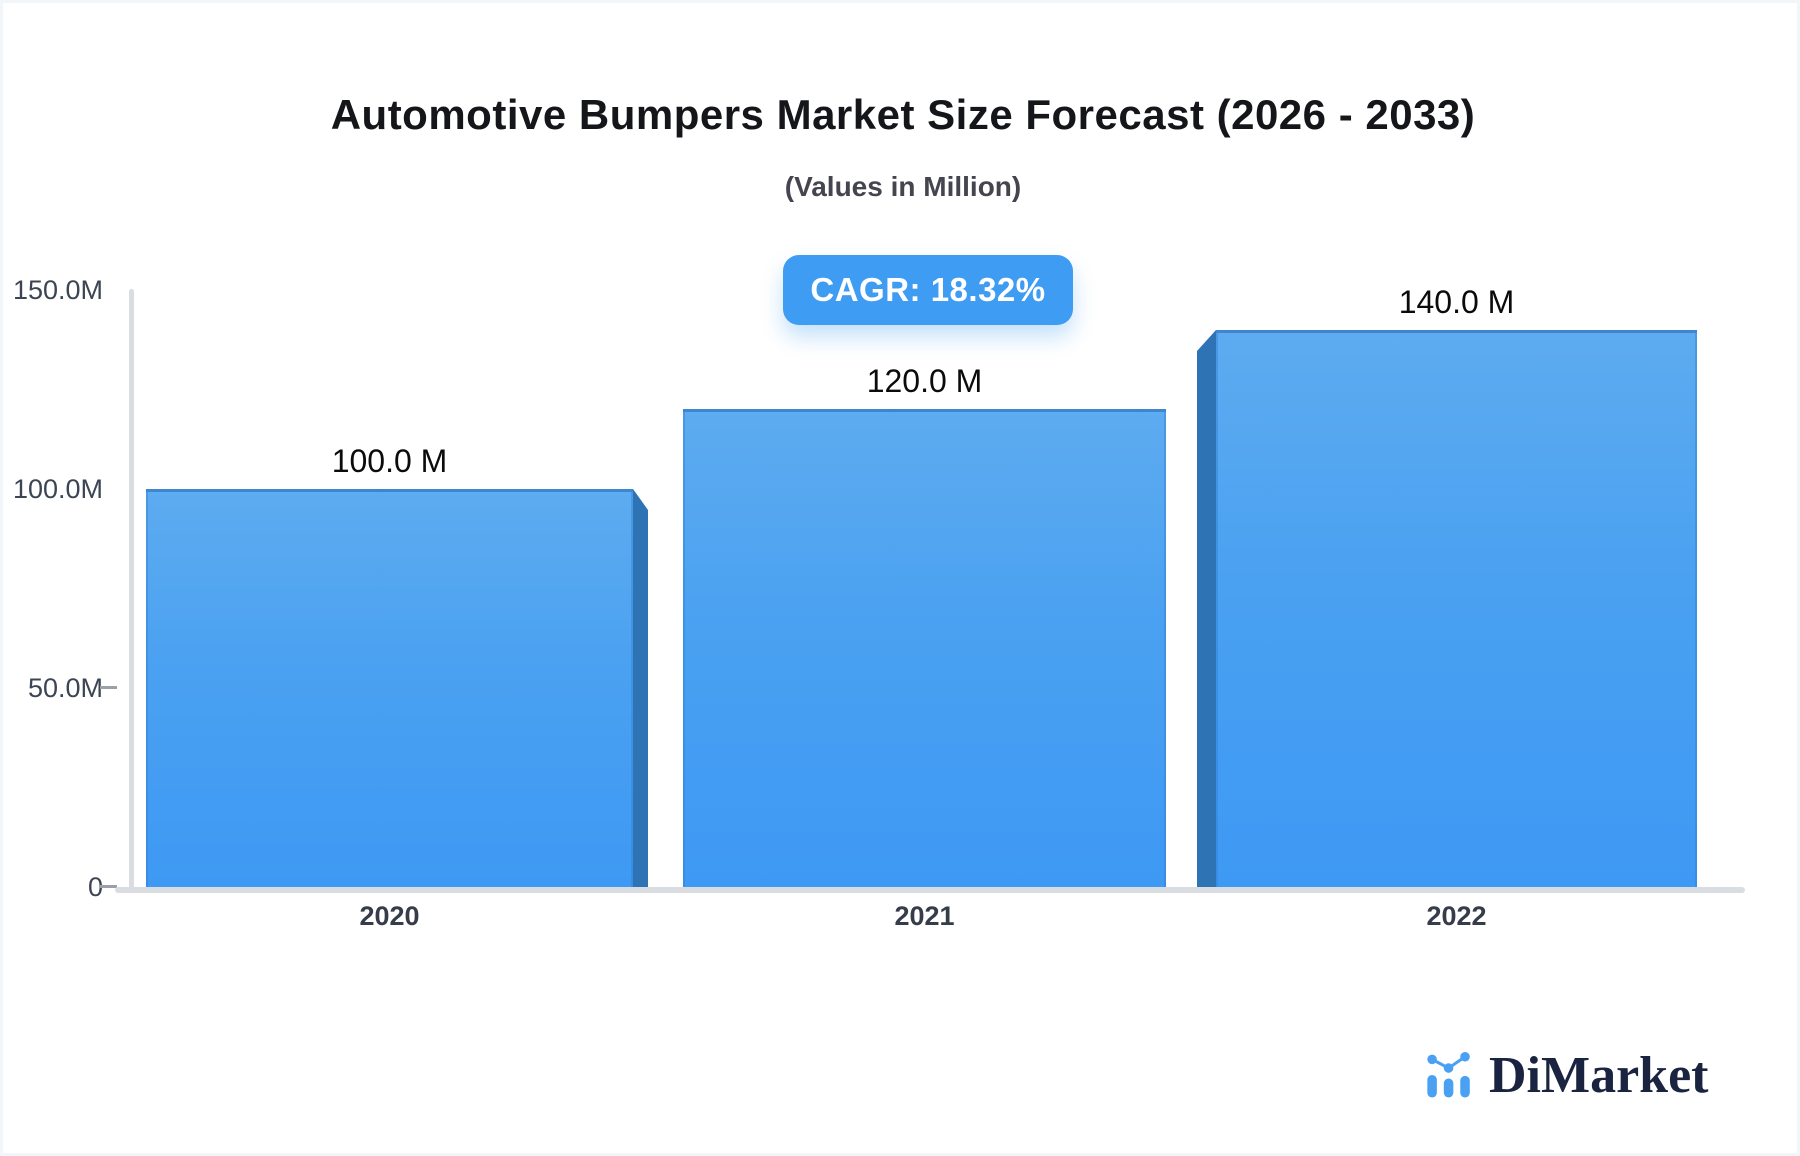 The height and width of the screenshot is (1156, 1800). I want to click on cagr-badge: CAGR: 18.32%, so click(928, 290).